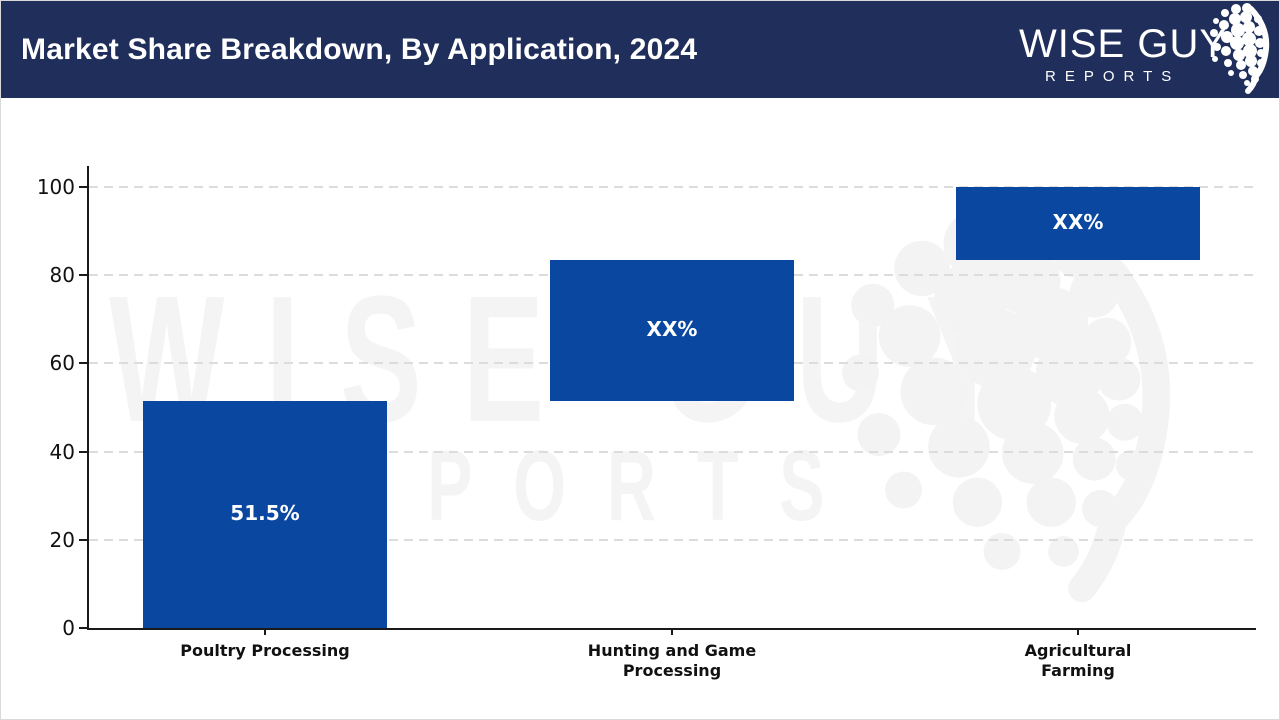 The width and height of the screenshot is (1280, 720). Describe the element at coordinates (62, 275) in the screenshot. I see `y-tick-label: 80` at that location.